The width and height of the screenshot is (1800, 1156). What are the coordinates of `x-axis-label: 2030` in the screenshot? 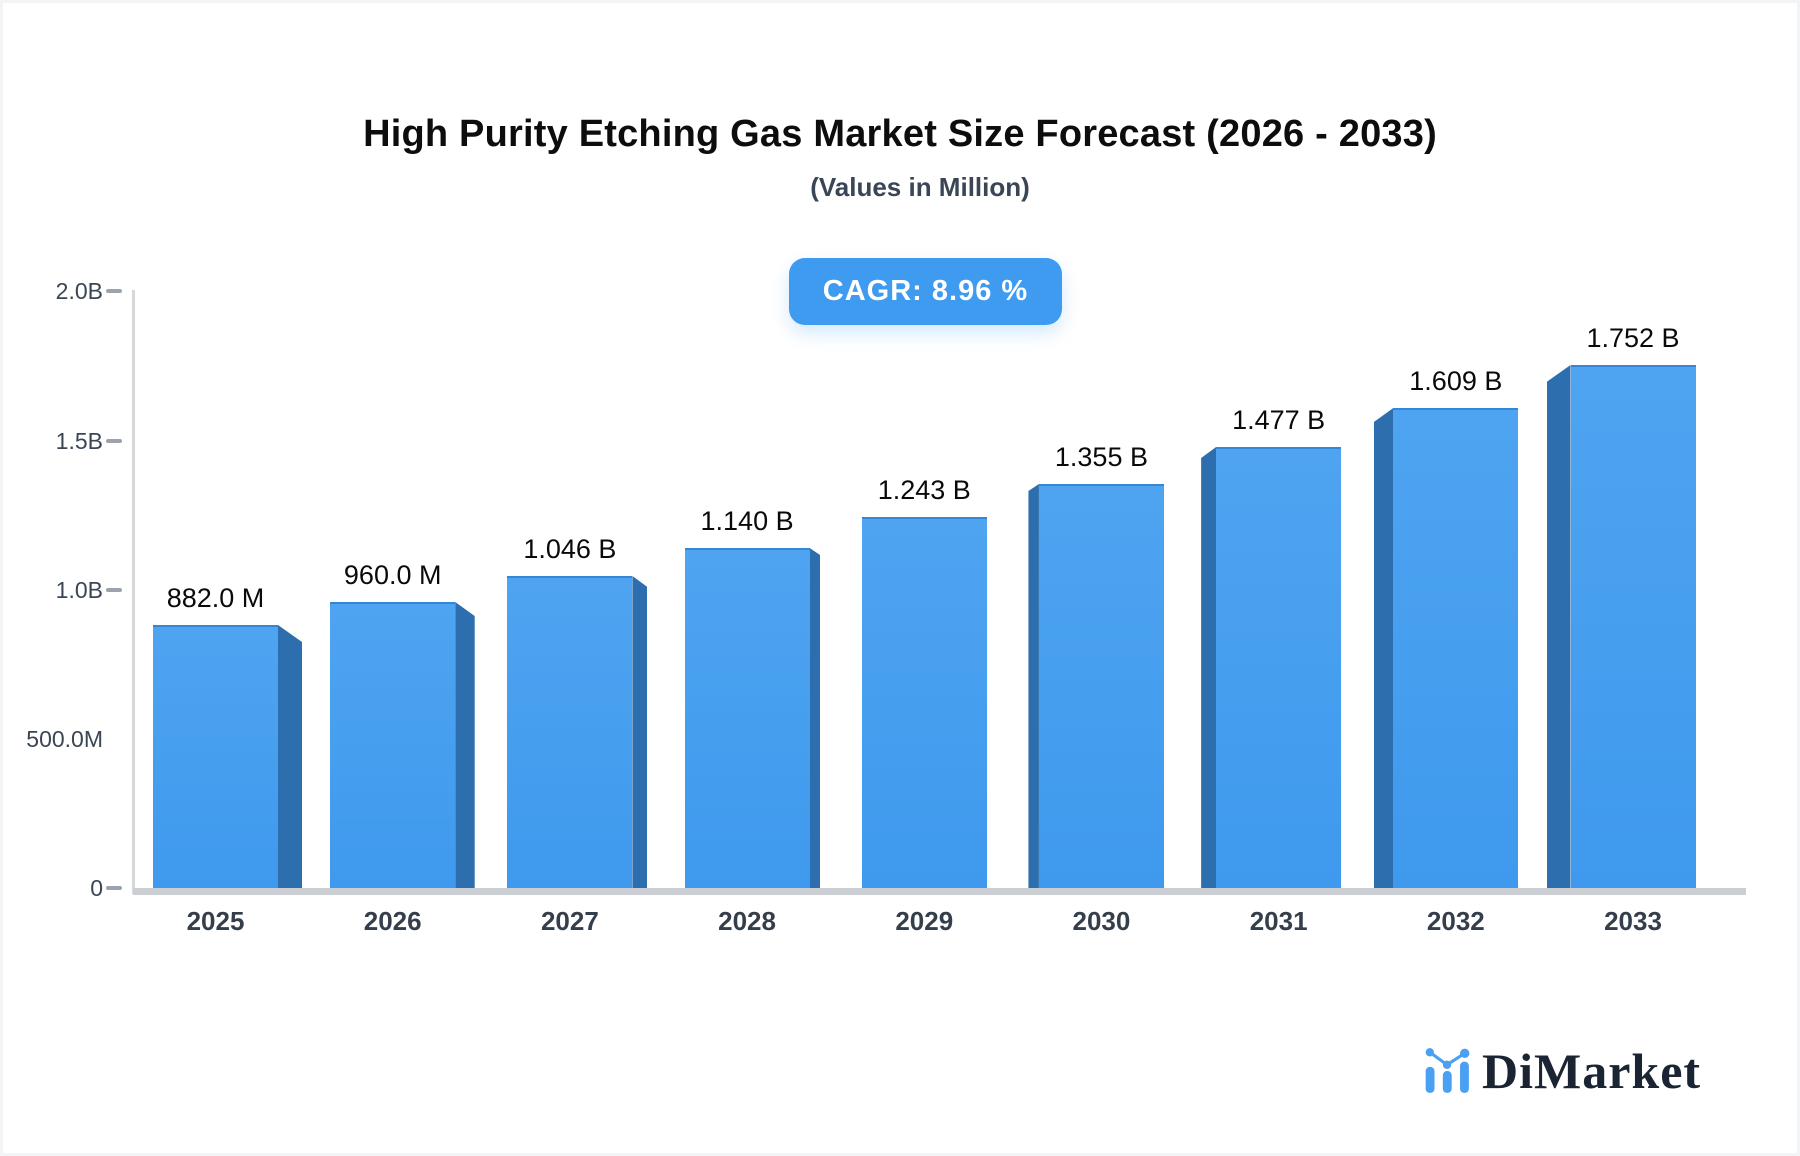 It's located at (1101, 921).